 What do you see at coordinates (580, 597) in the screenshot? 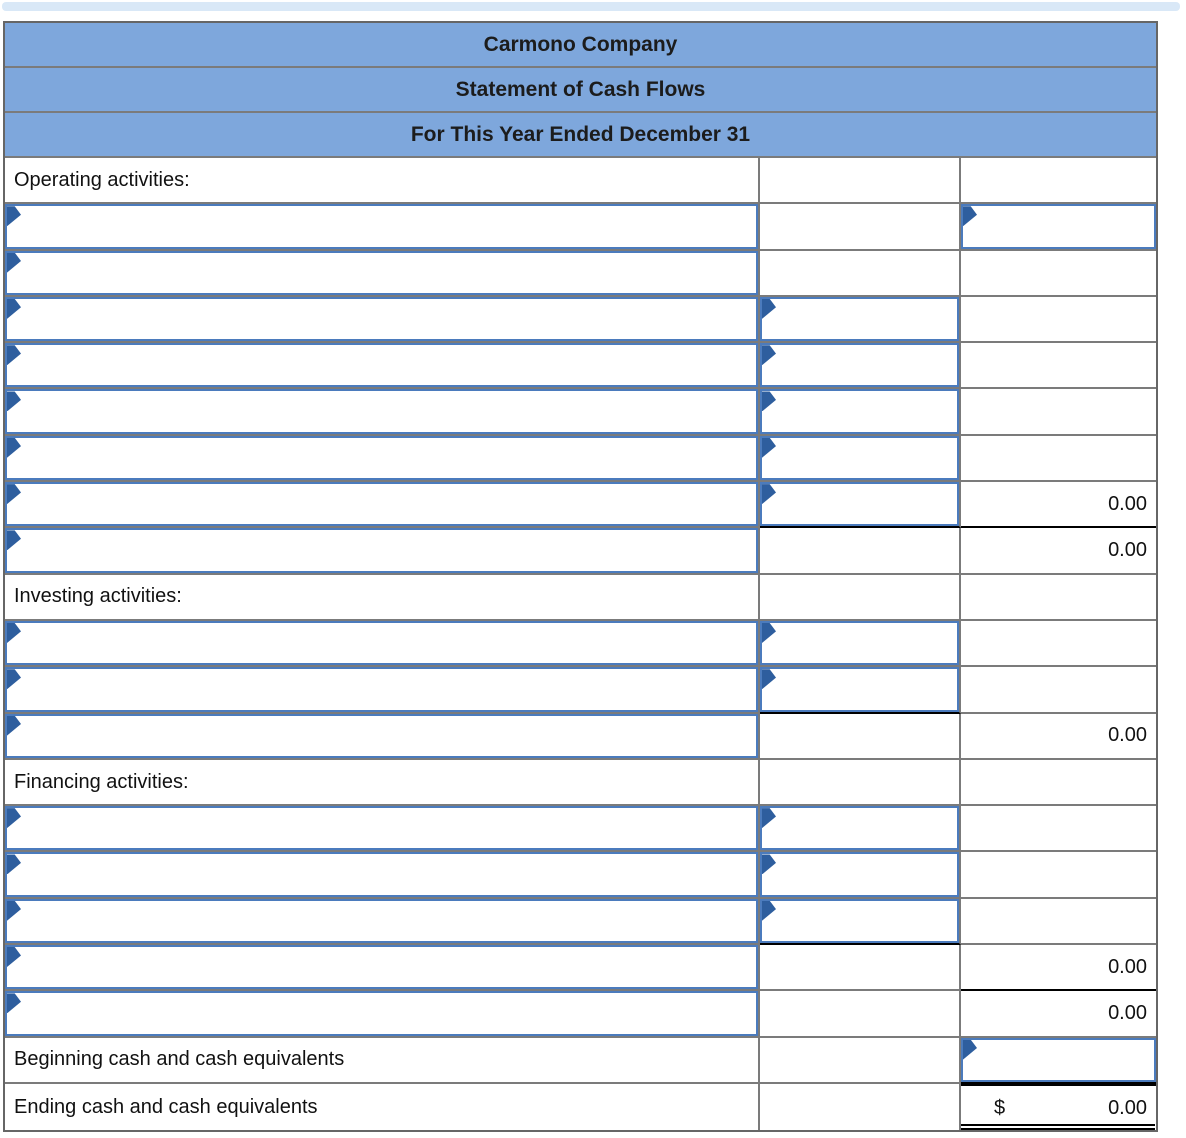
I see `section-row-investing: Investing activities:` at bounding box center [580, 597].